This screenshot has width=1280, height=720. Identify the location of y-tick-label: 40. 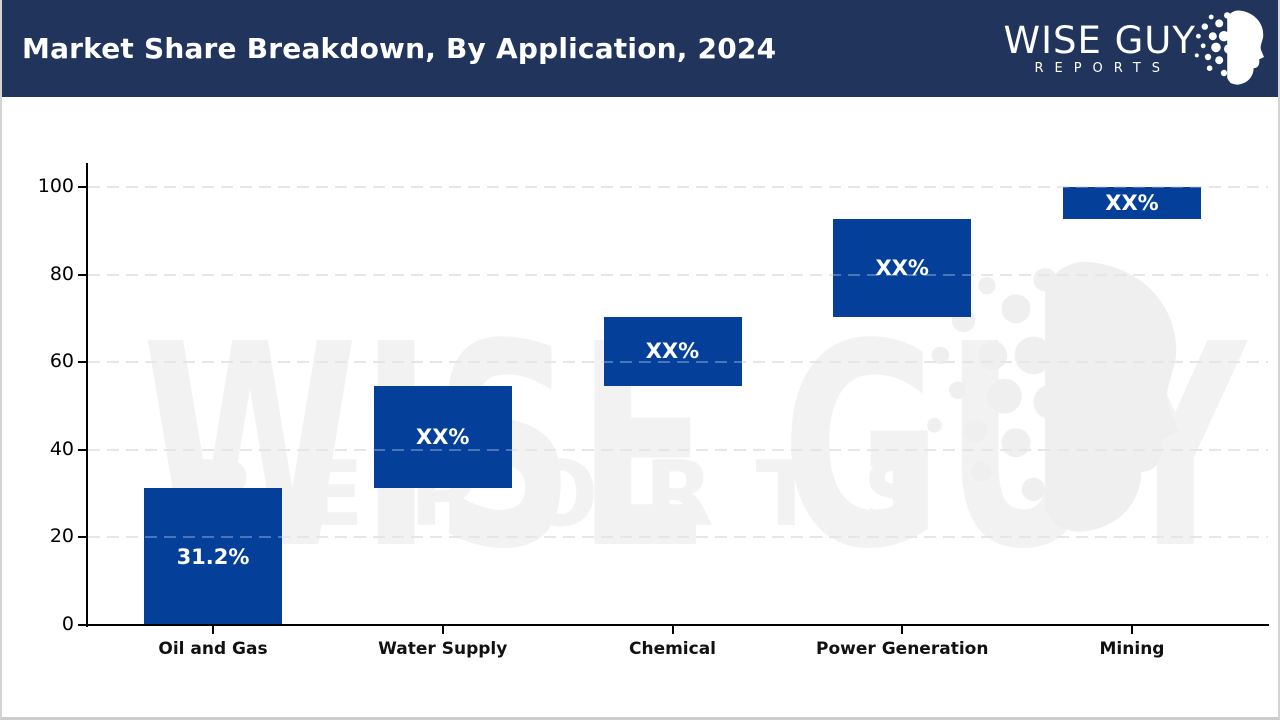
(61, 448).